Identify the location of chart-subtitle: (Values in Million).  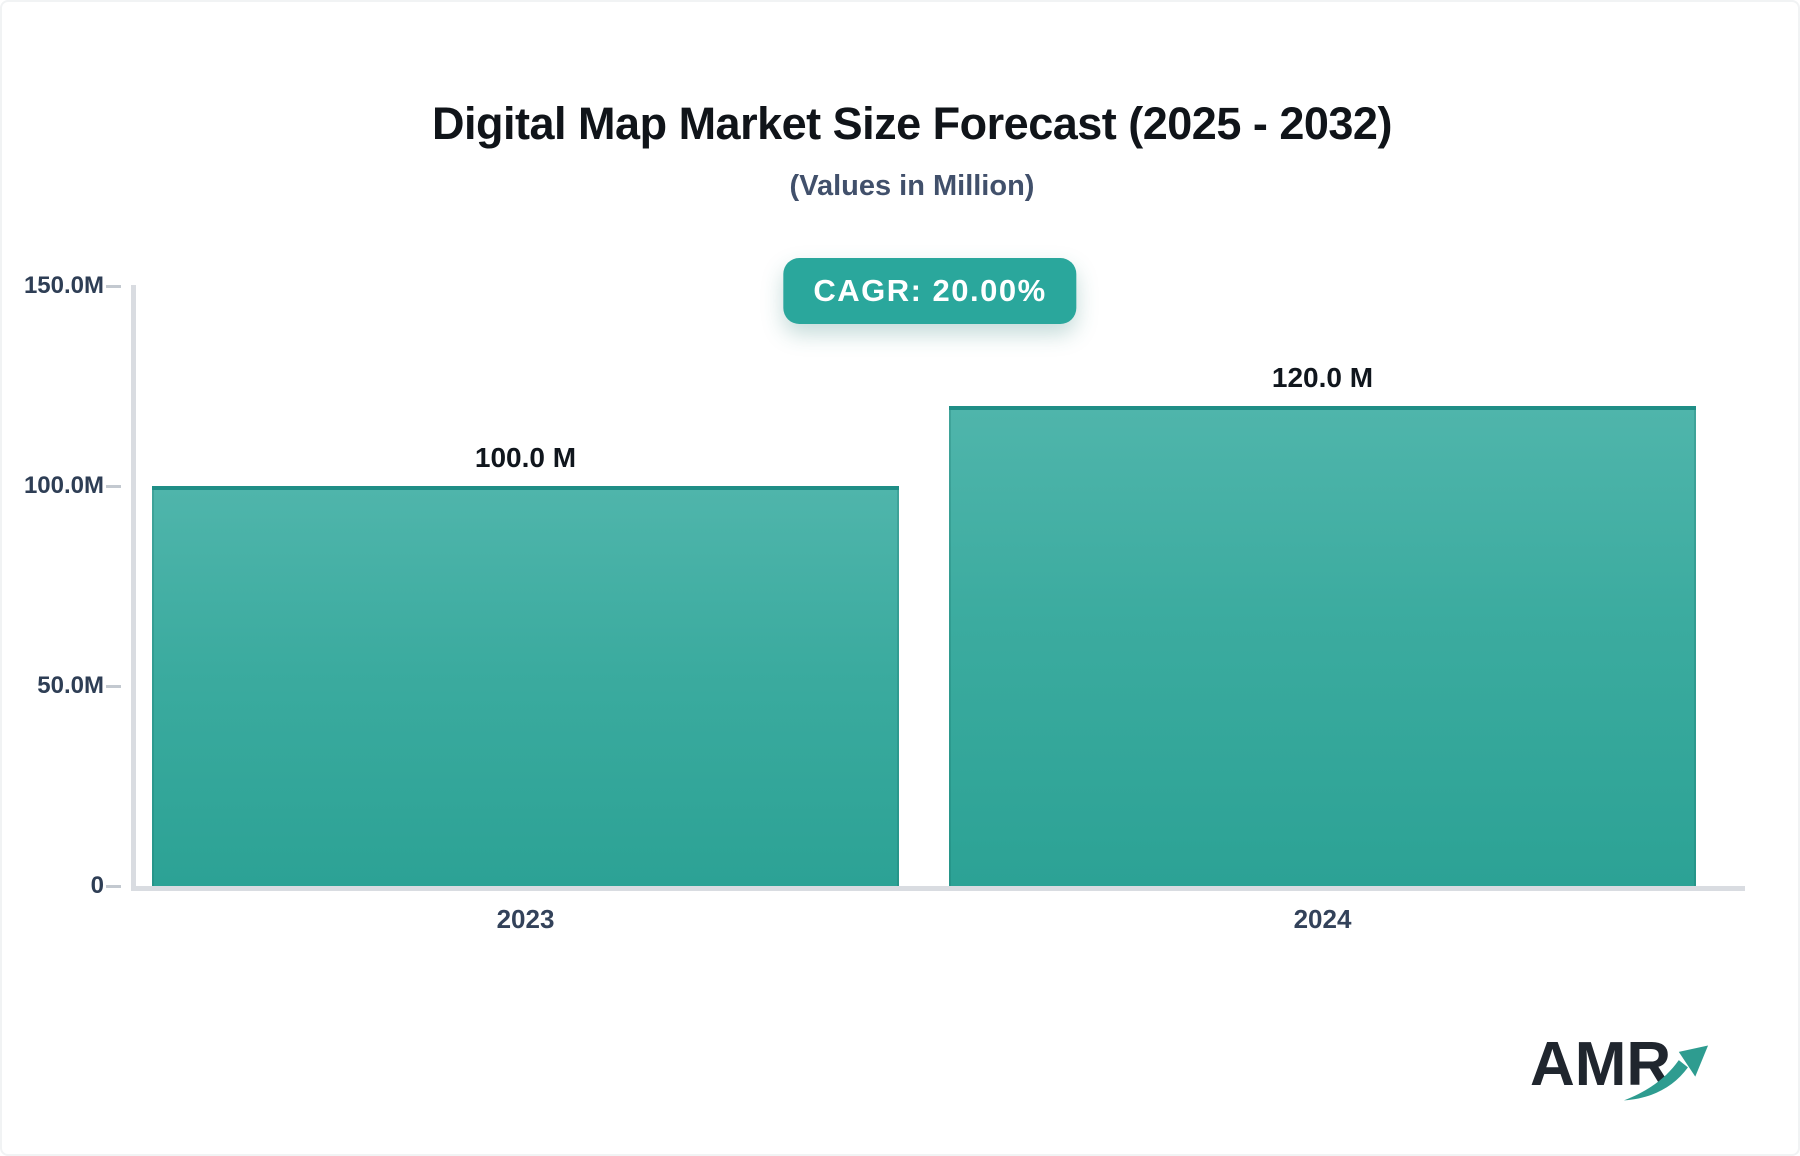
(912, 186).